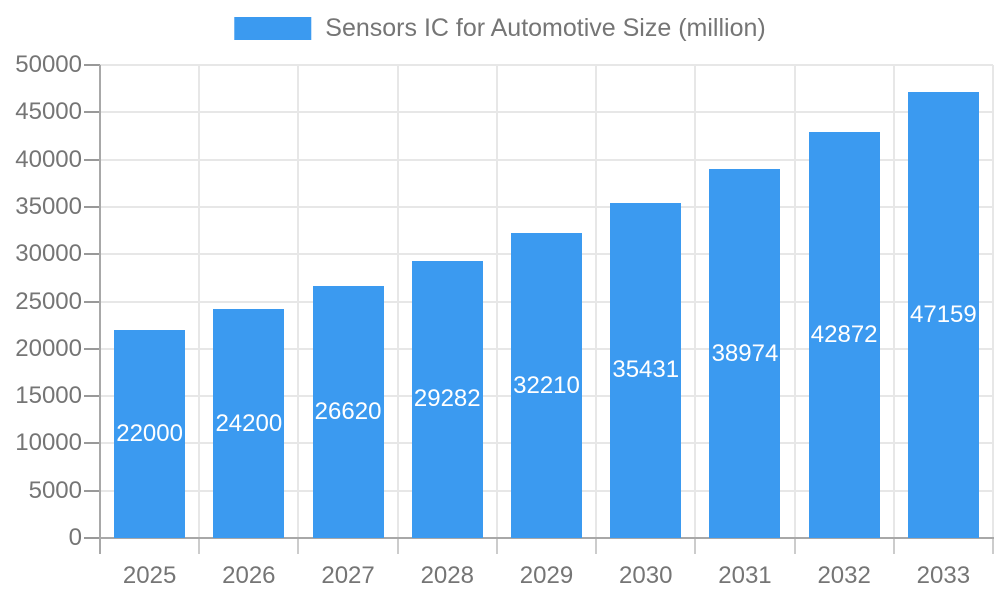 This screenshot has height=600, width=1000. I want to click on bar: 35431, so click(646, 370).